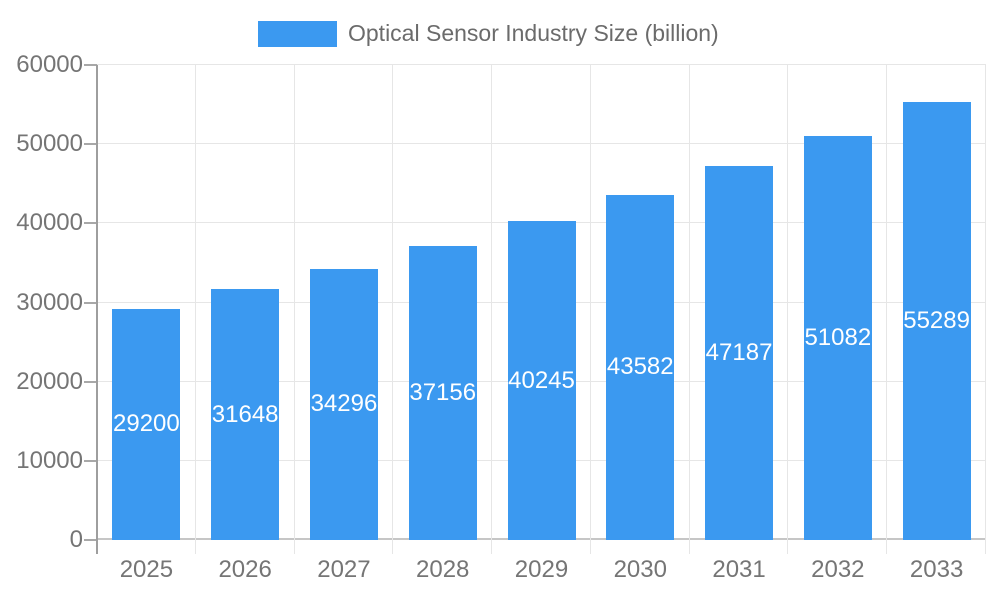 This screenshot has height=600, width=1000. I want to click on x-tick-label: 2026, so click(245, 569).